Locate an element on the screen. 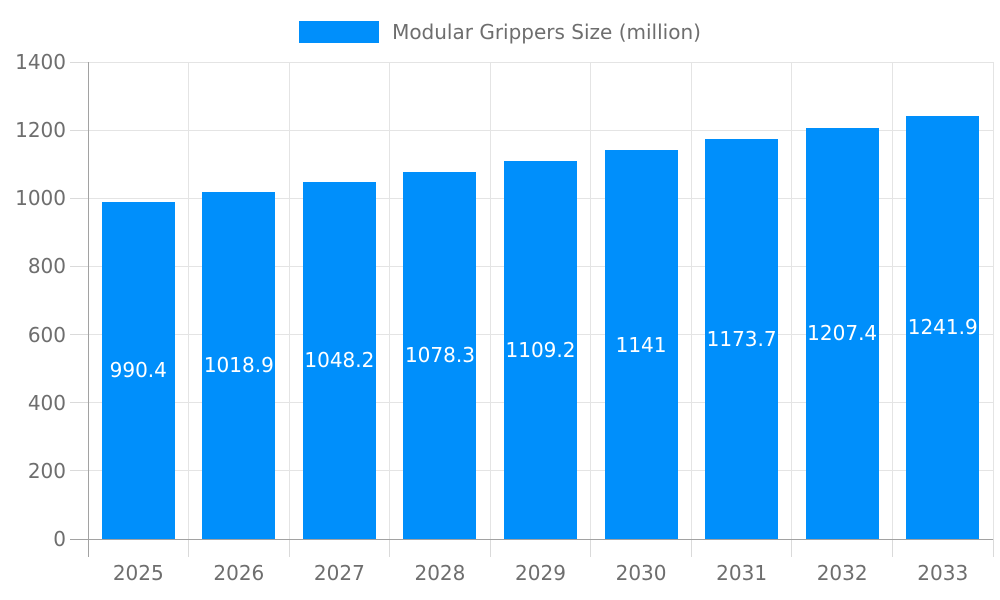 This screenshot has height=600, width=1000. y-axis-label: 1200 is located at coordinates (40, 130).